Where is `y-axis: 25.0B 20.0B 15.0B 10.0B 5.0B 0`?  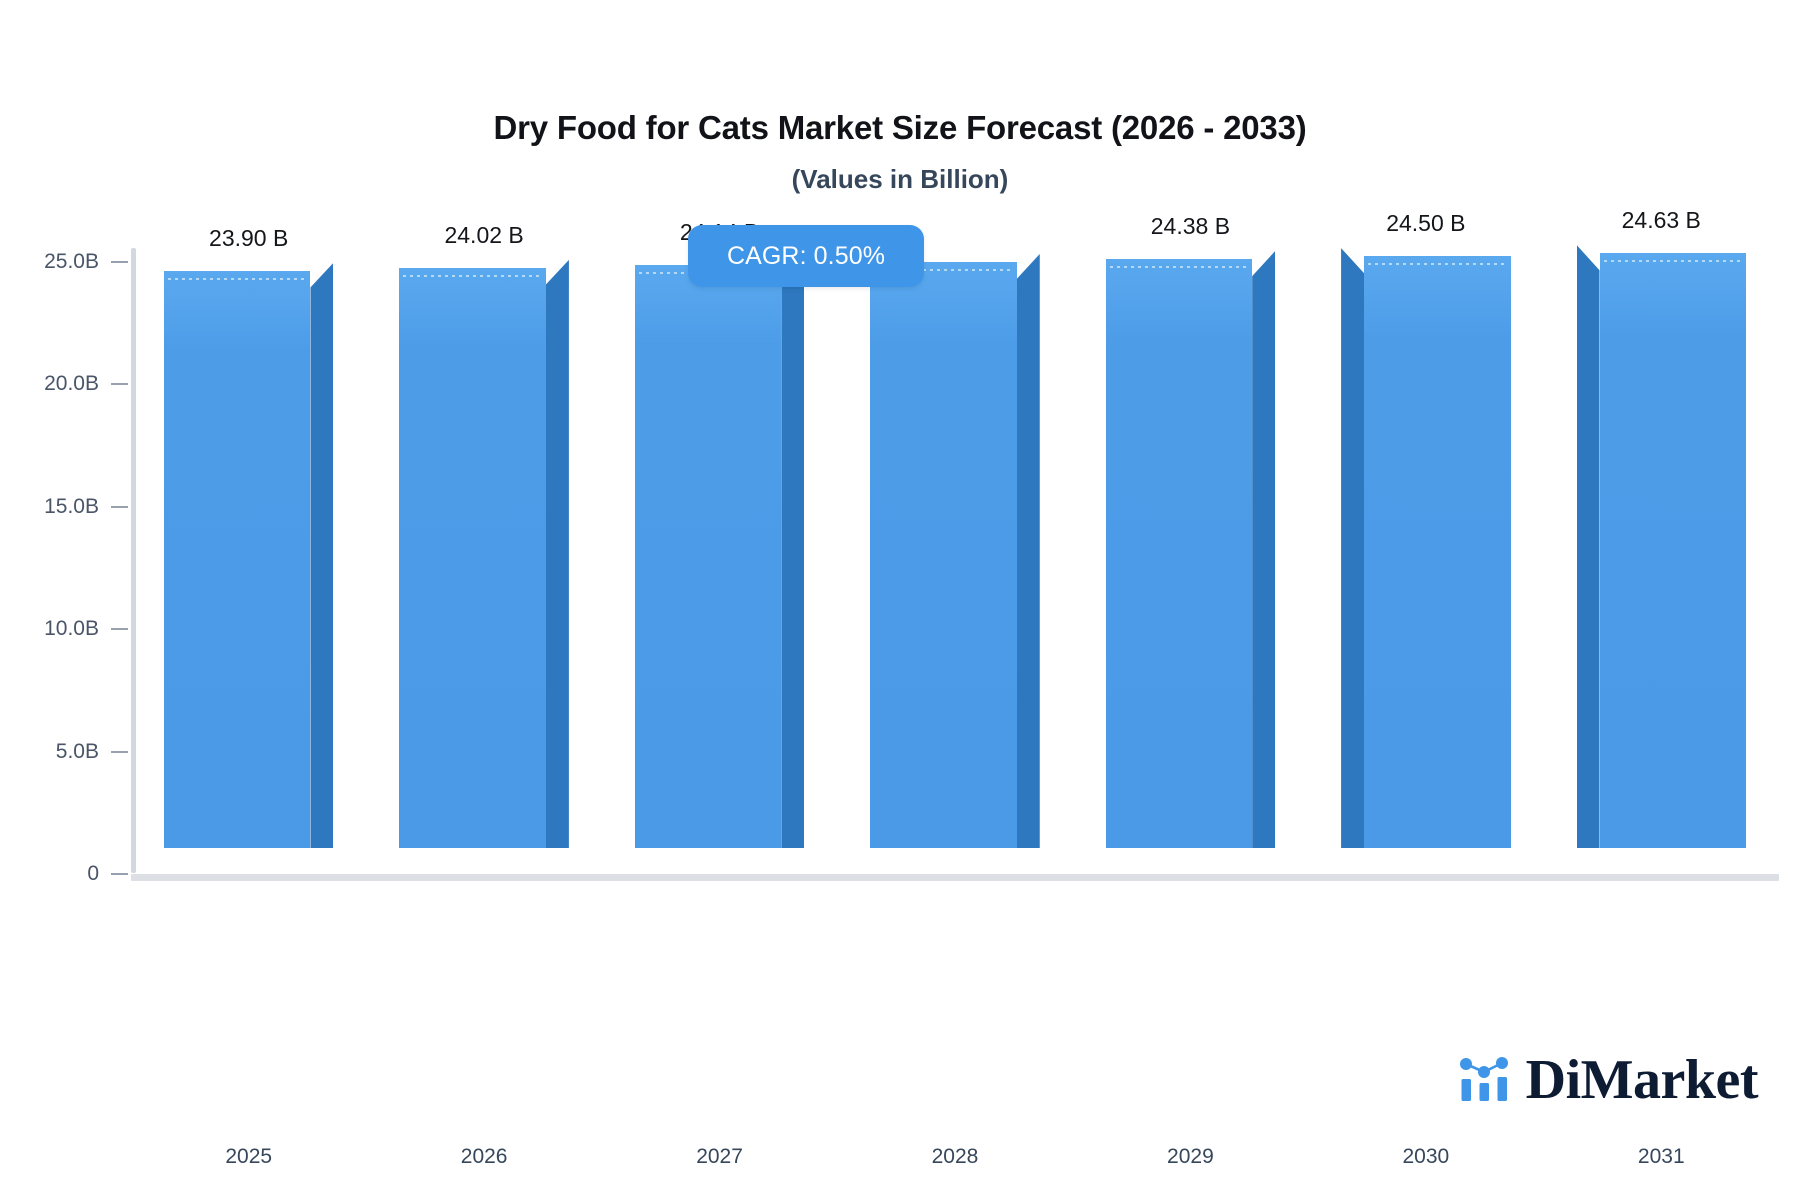
y-axis: 25.0B 20.0B 15.0B 10.0B 5.0B 0 is located at coordinates (64, 565).